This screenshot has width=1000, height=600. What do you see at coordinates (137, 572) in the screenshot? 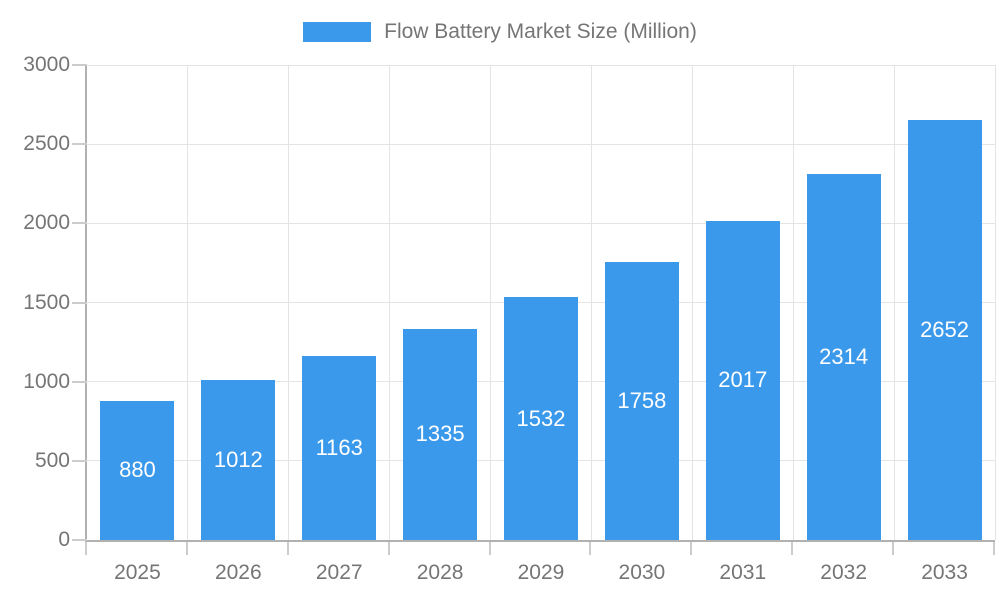
I see `x-tick-label: 2025` at bounding box center [137, 572].